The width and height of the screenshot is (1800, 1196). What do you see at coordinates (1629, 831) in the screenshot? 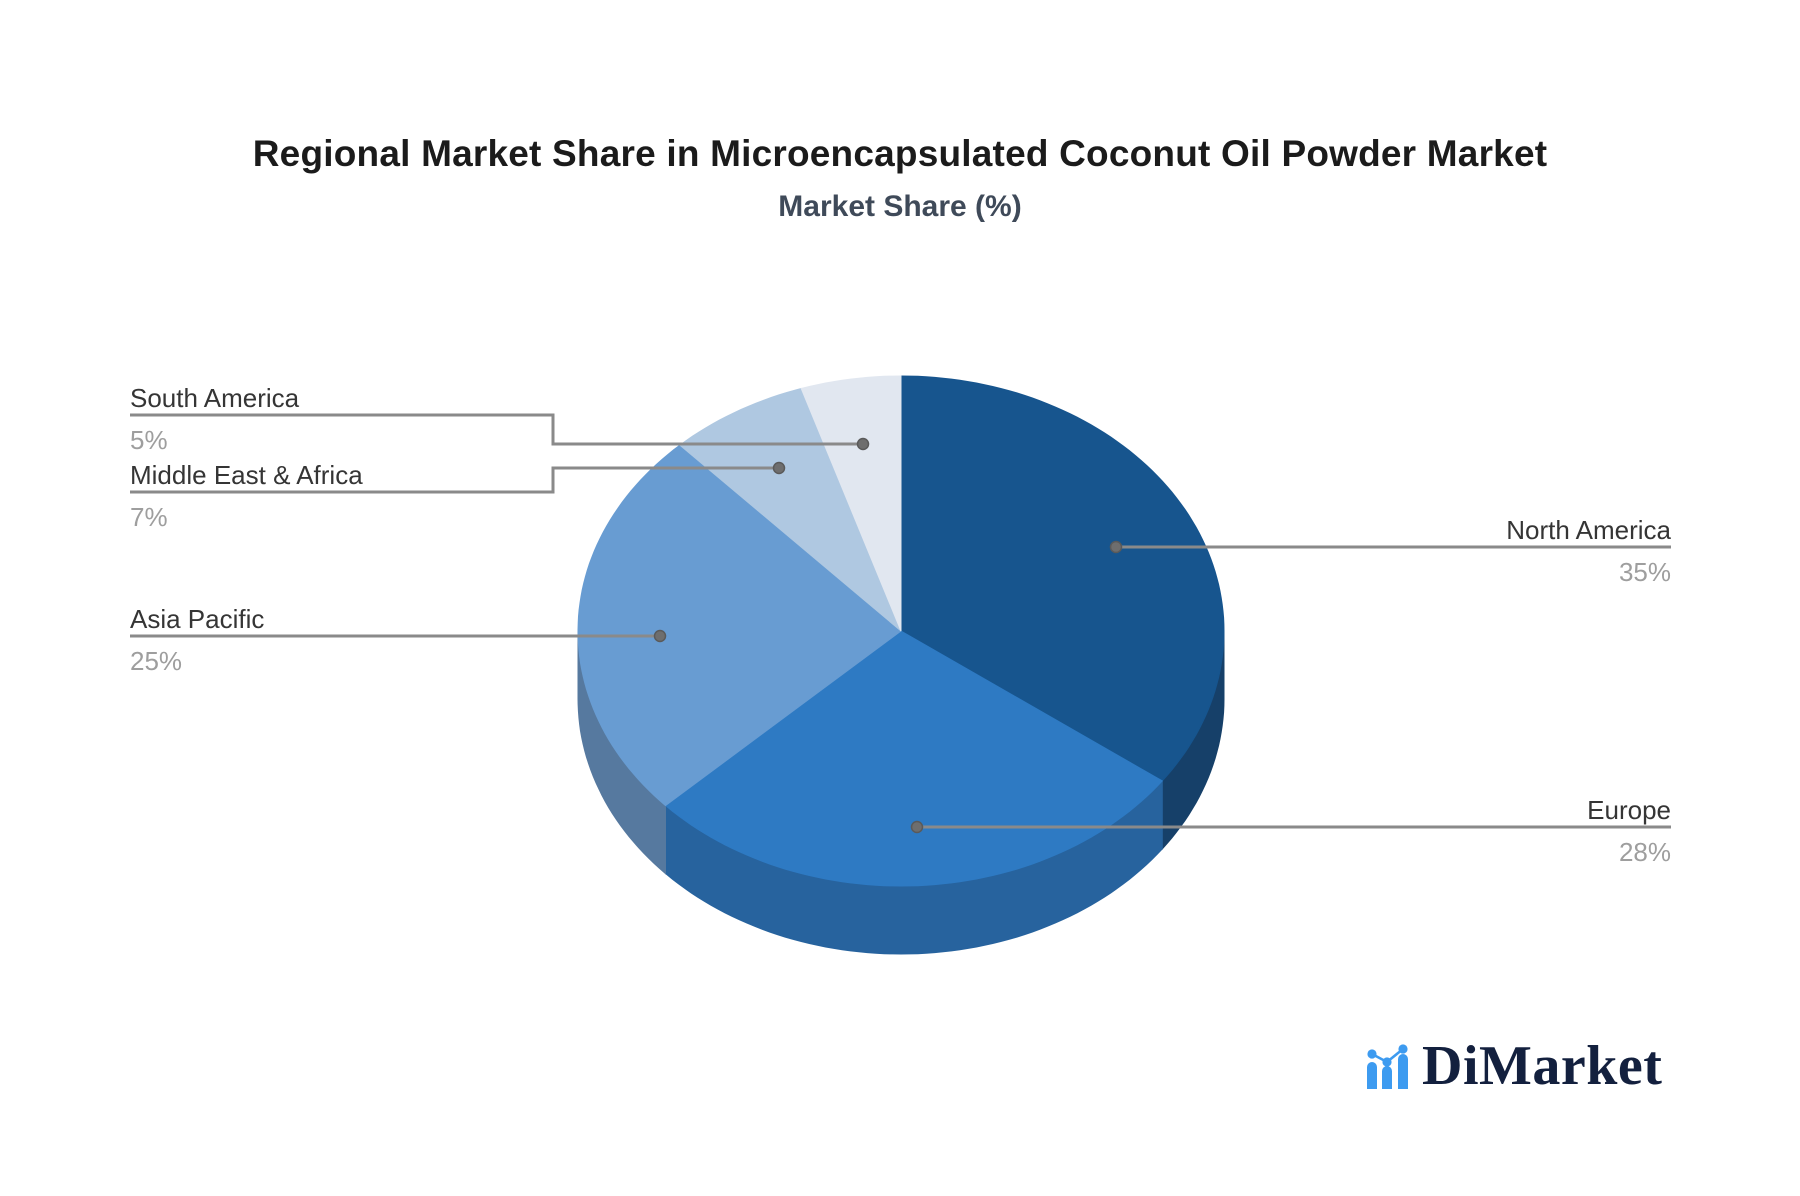
I see `label-europe: Europe 28%` at bounding box center [1629, 831].